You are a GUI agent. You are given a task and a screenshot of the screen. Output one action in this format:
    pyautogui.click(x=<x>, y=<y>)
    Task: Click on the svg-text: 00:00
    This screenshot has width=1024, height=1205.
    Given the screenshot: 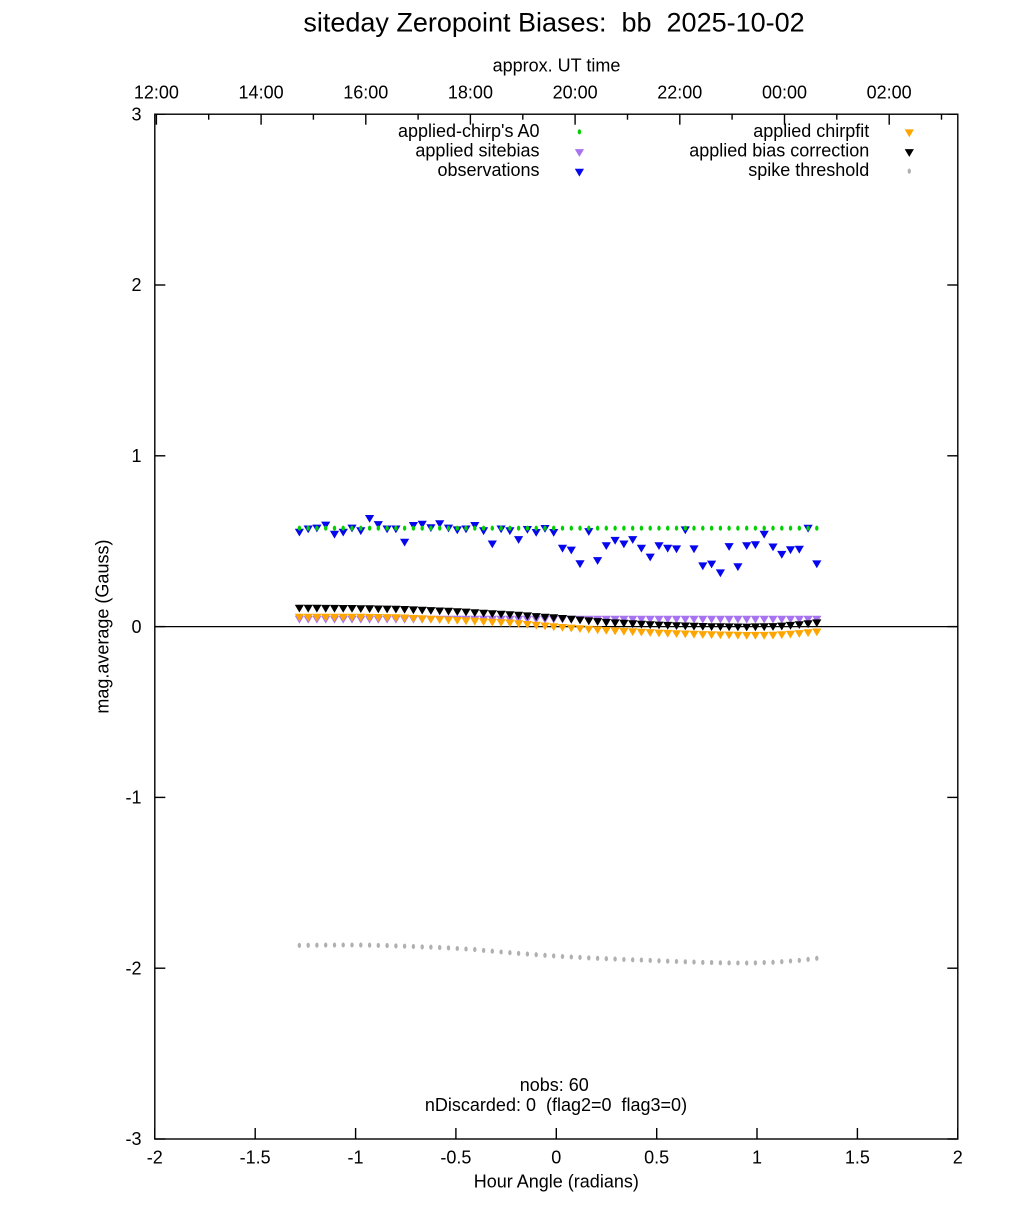 What is the action you would take?
    pyautogui.click(x=784, y=92)
    